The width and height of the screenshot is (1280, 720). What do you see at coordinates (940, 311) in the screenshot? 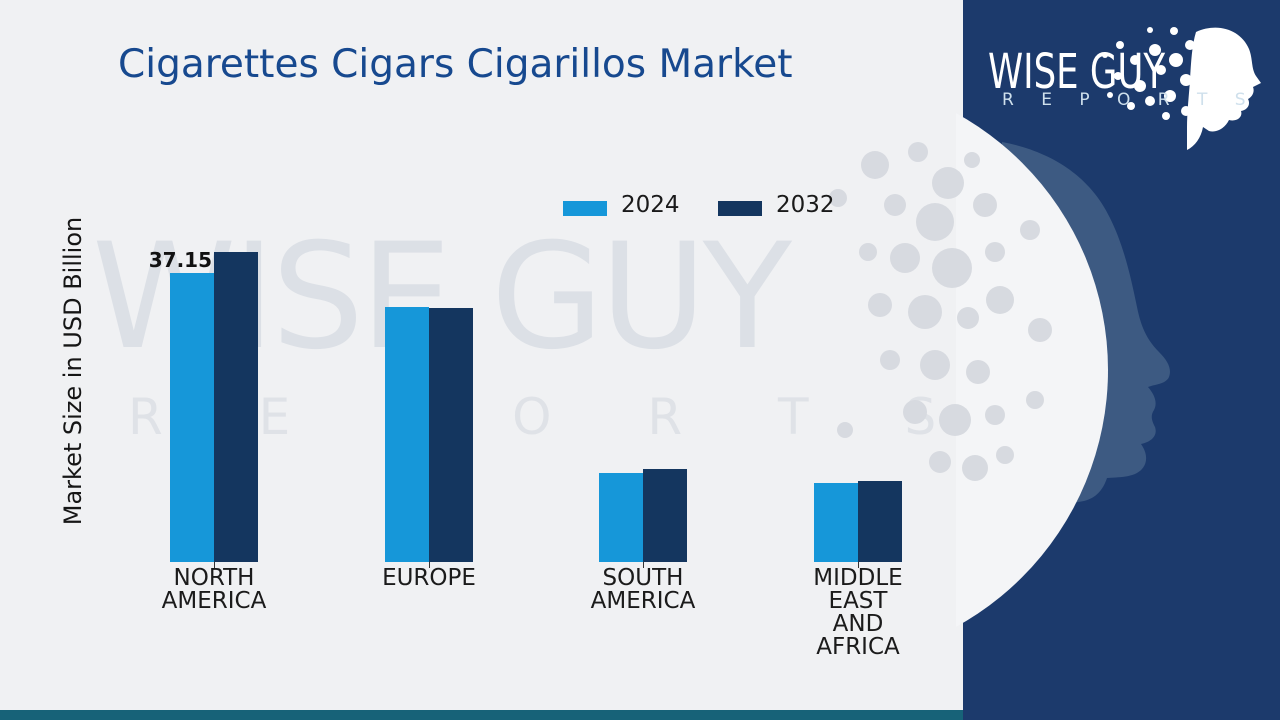
I see `gray-dot-pattern` at bounding box center [940, 311].